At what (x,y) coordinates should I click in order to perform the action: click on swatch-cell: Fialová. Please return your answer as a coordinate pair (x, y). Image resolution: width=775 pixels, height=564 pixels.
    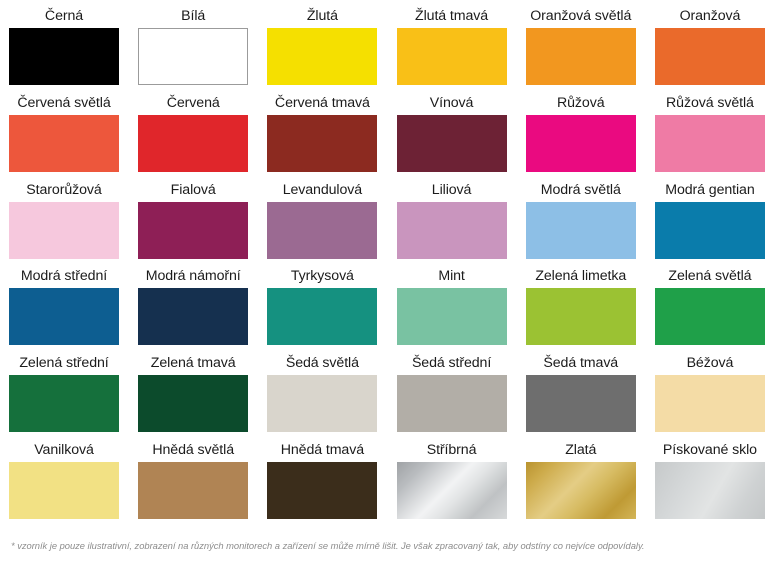
    Looking at the image, I should click on (202, 221).